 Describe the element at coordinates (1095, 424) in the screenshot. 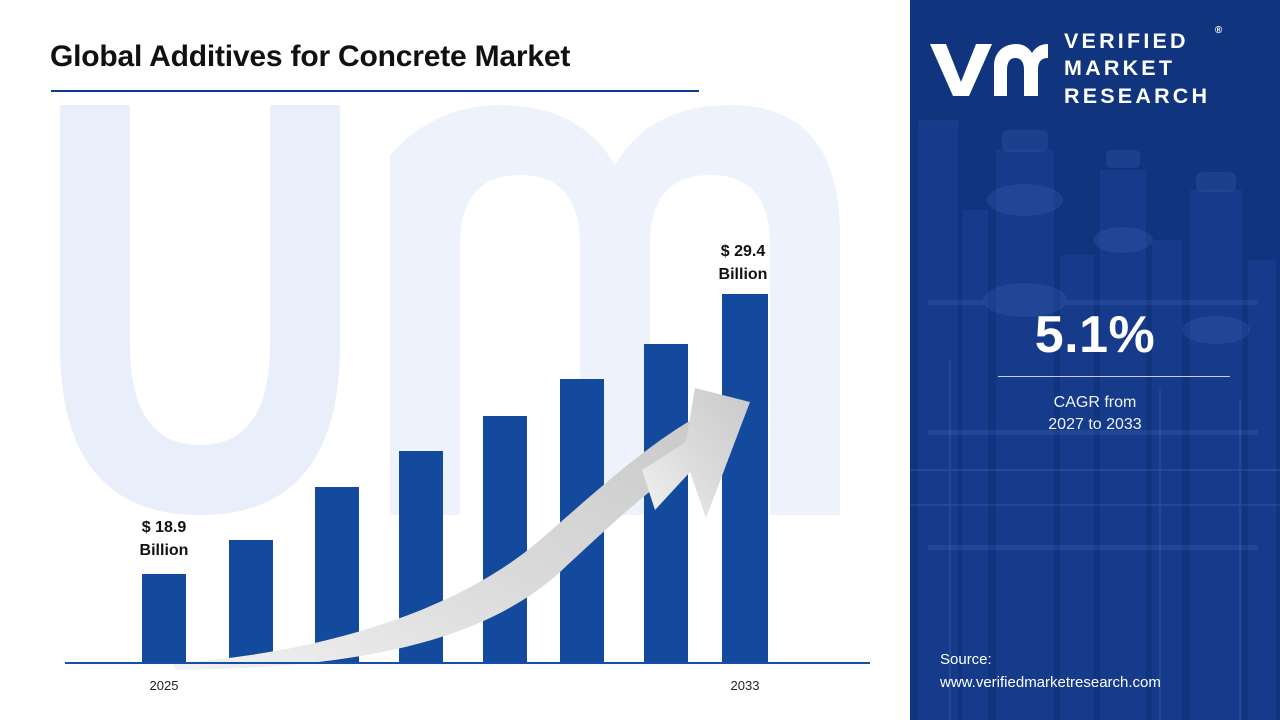

I see `cagr-caption-line2: 2027 to 2033` at that location.